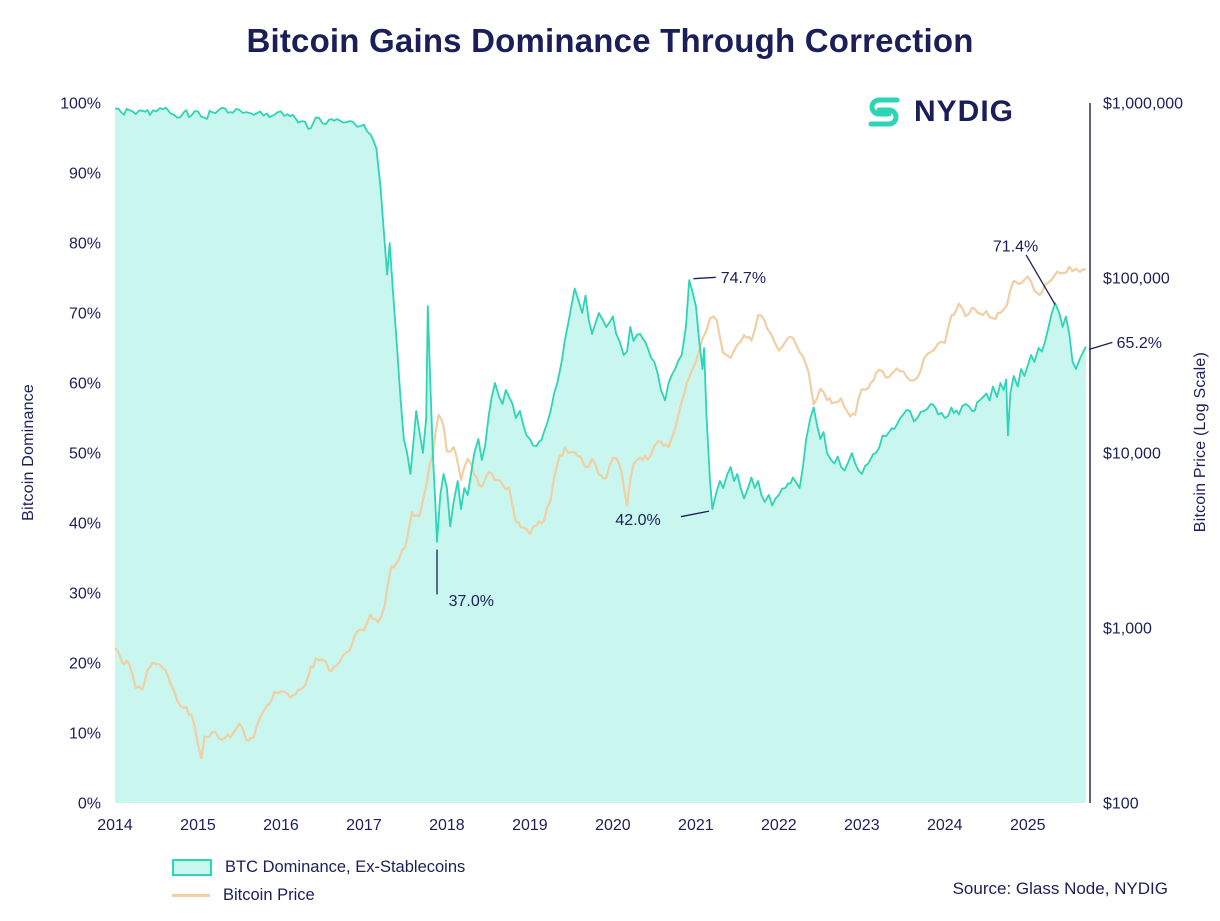  I want to click on x-tick-label: 2023, so click(862, 825).